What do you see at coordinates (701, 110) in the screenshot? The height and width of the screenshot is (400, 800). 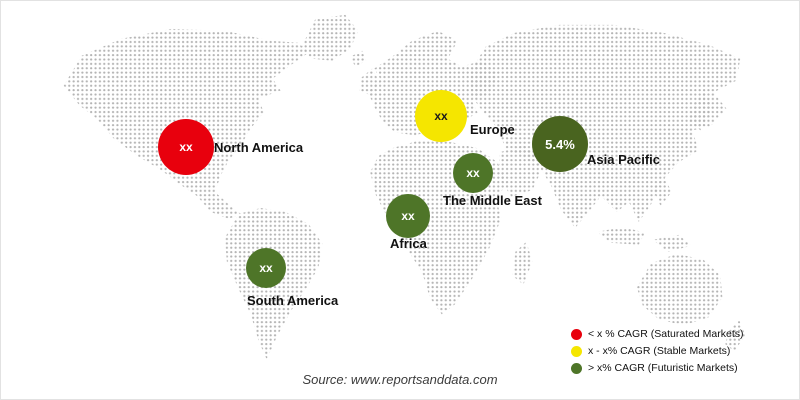 I see `island-japan` at bounding box center [701, 110].